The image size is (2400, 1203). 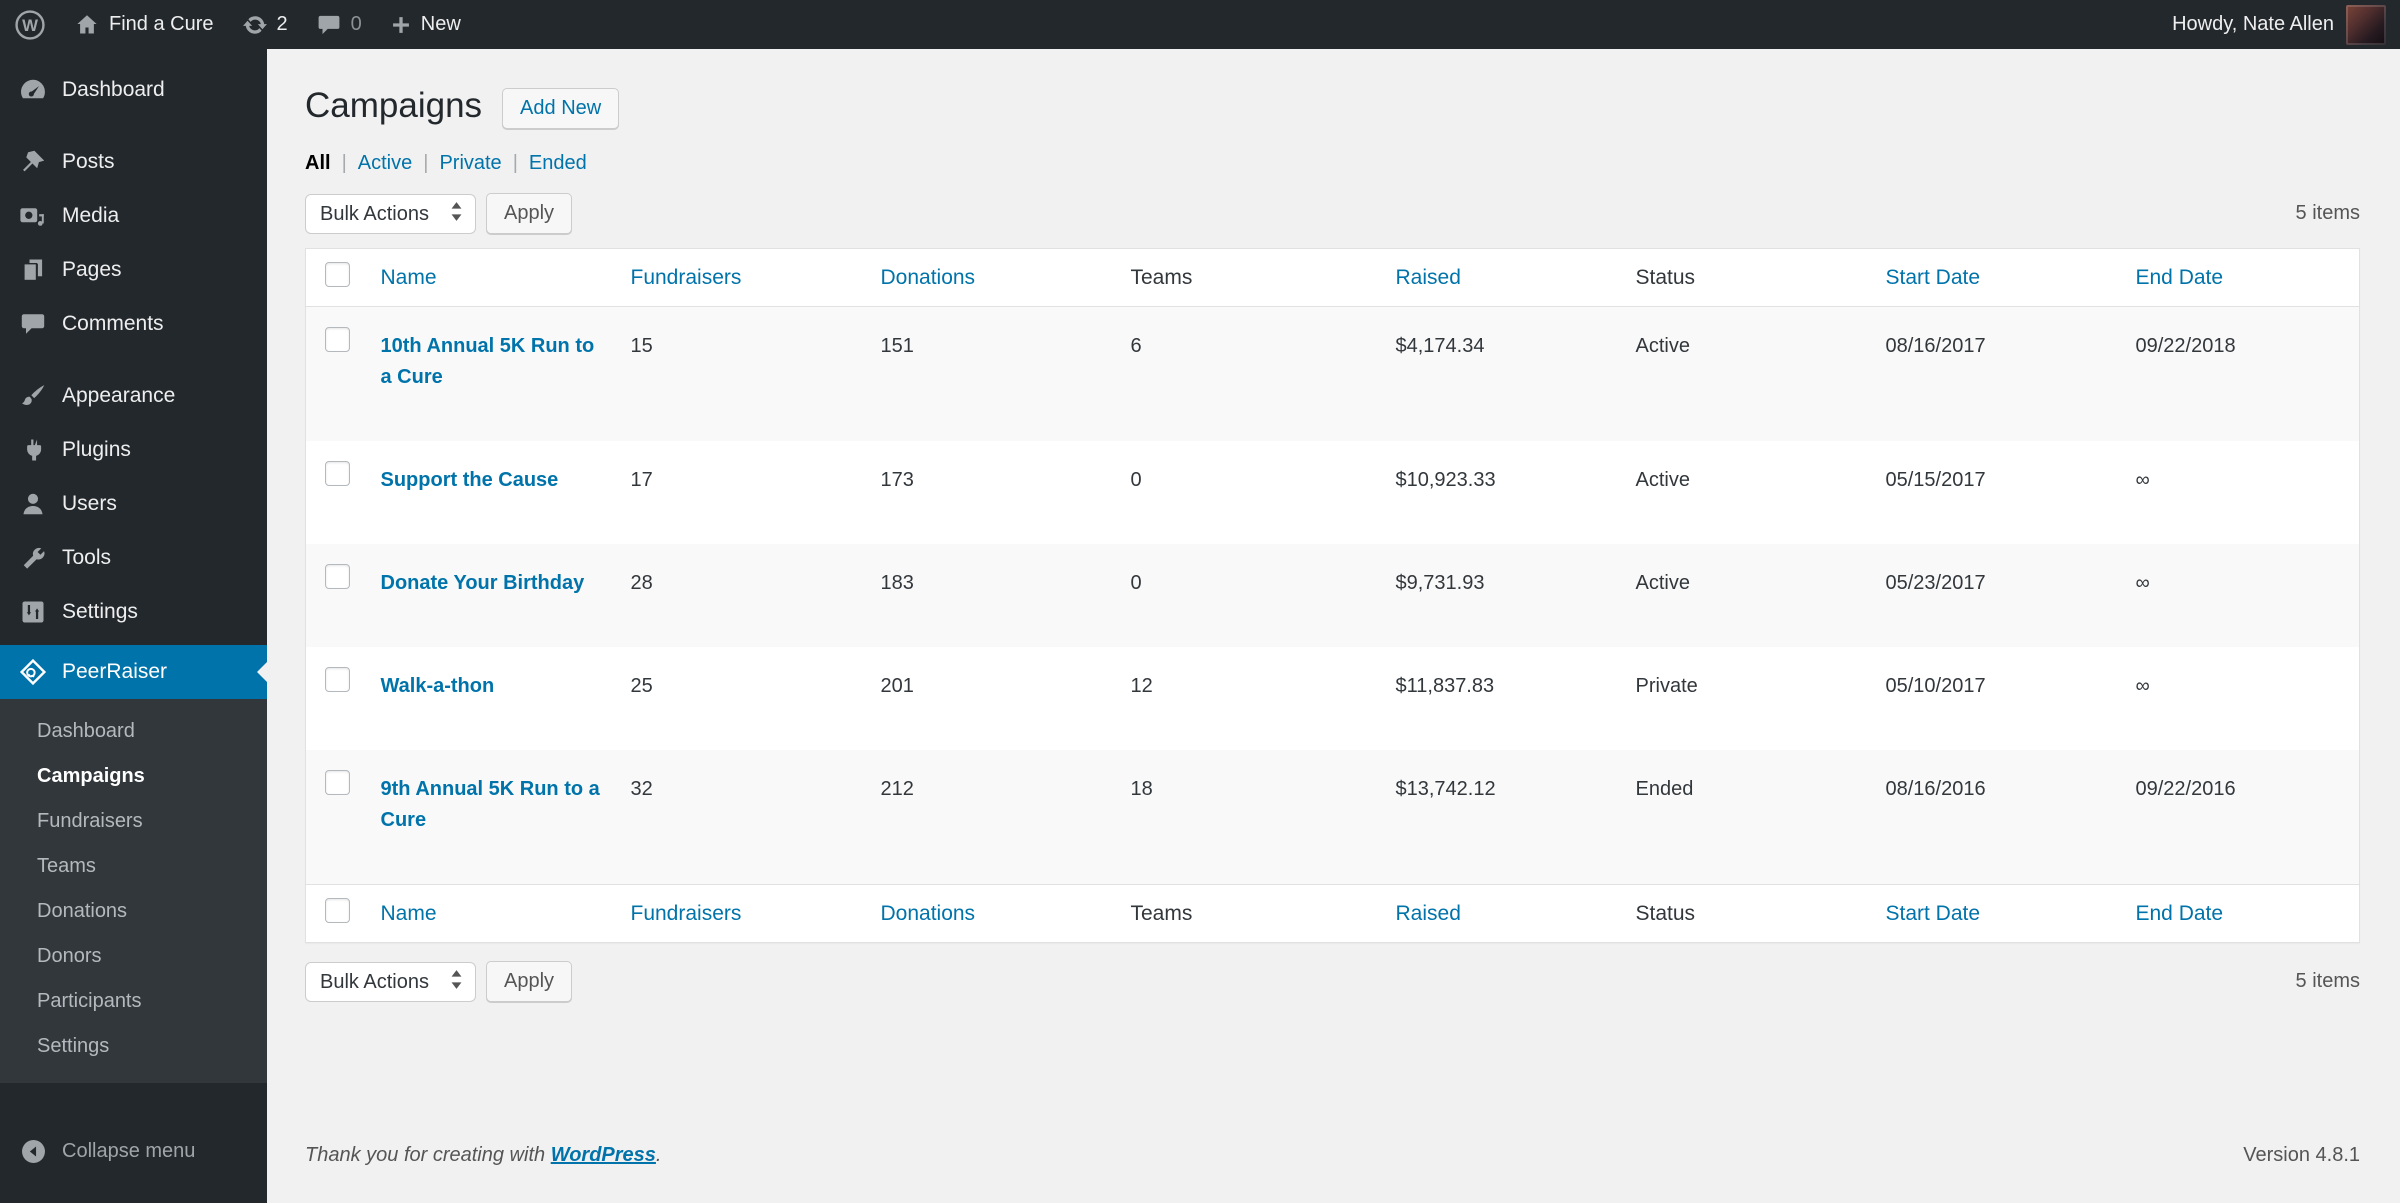 I want to click on submenu-item-settings: Settings, so click(x=73, y=1046).